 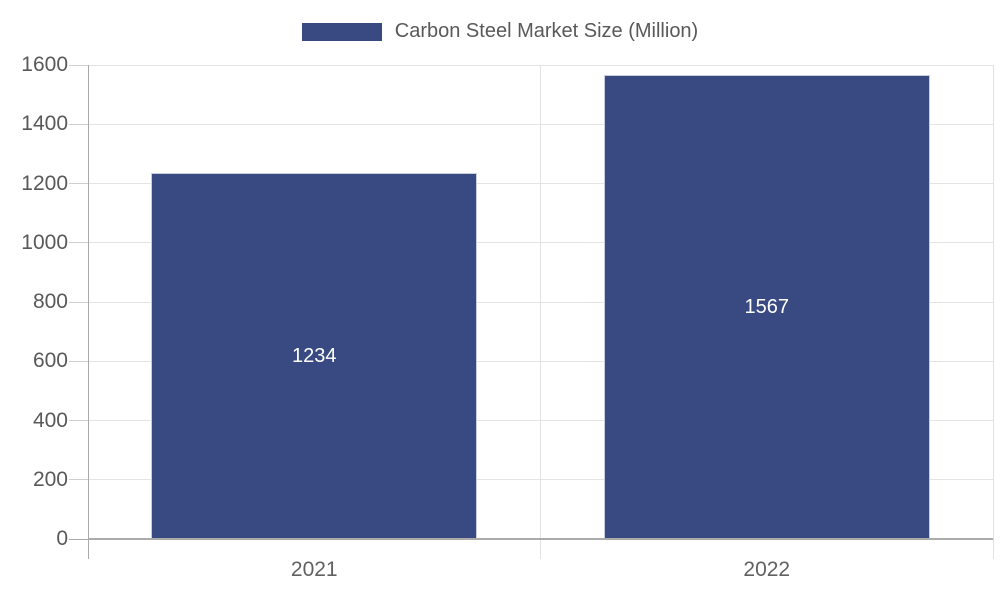 I want to click on x-tick-label: 2021, so click(x=314, y=569).